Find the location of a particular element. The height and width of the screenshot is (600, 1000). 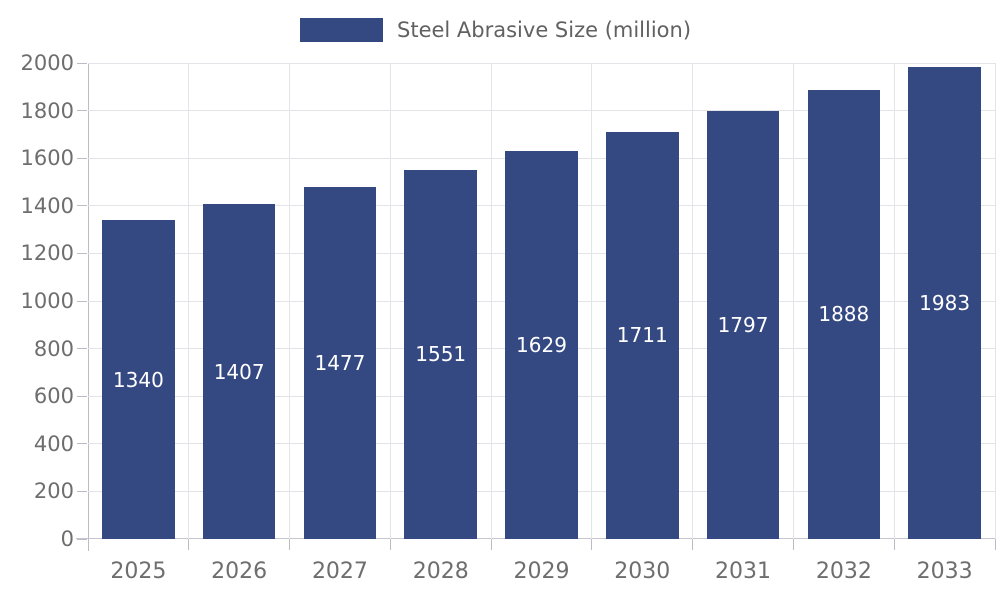

bar-value-label: 1797 is located at coordinates (743, 325).